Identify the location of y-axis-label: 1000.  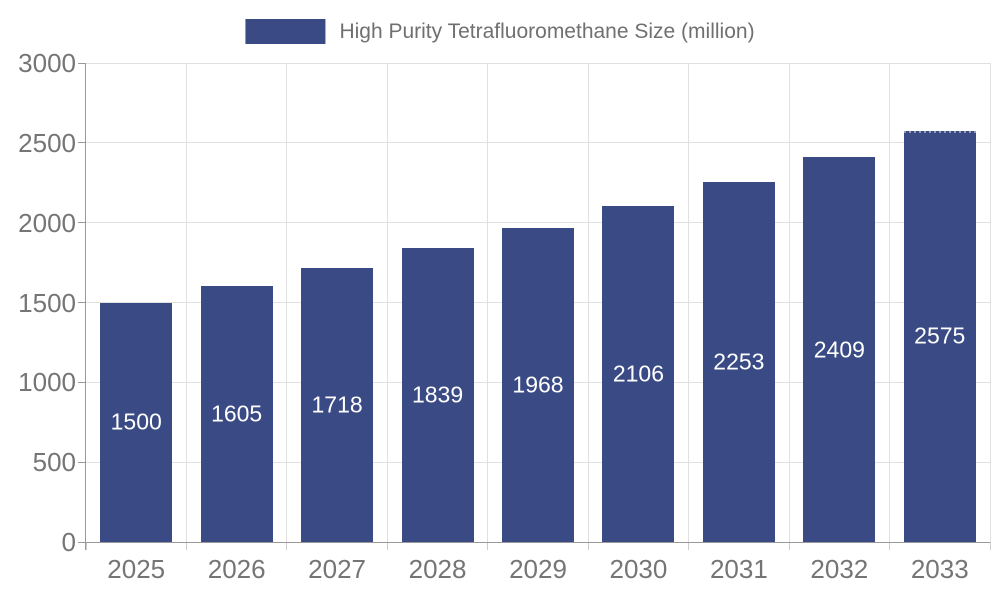
(47, 382).